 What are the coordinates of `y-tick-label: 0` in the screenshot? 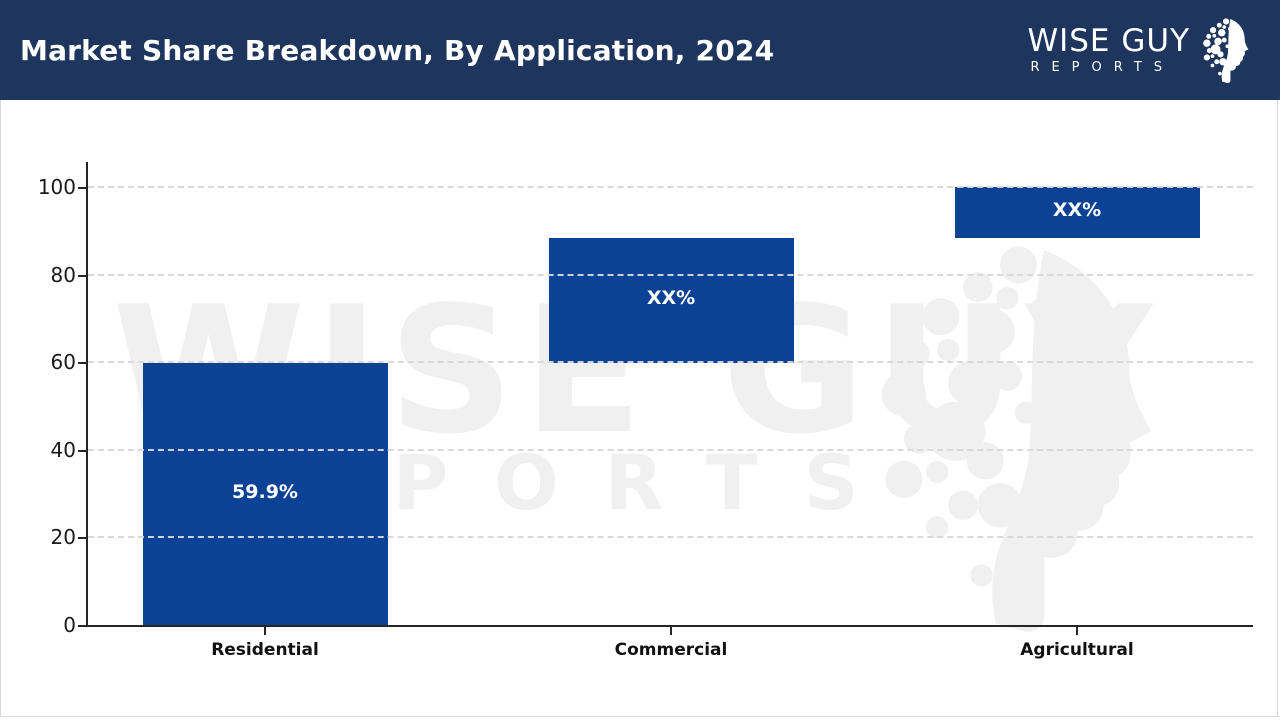 It's located at (69, 625).